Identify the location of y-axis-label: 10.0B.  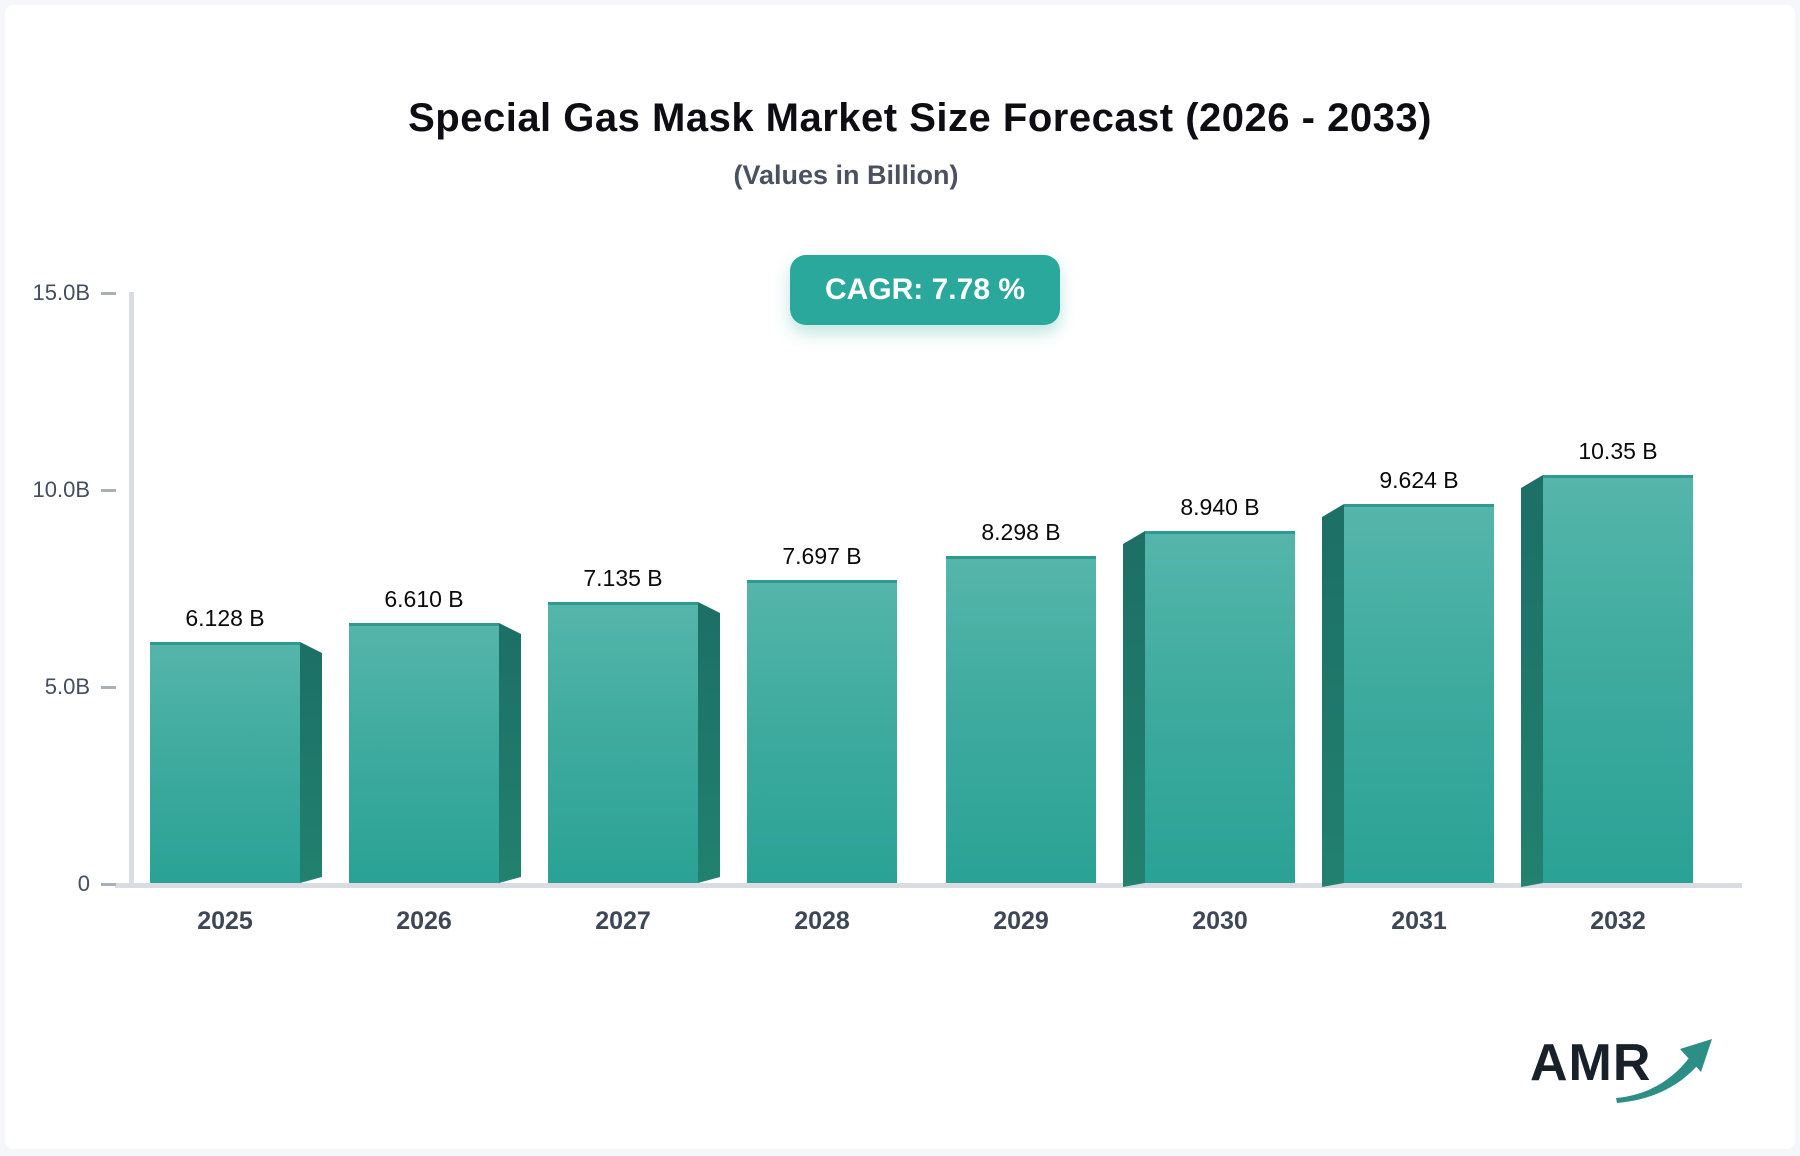
(61, 489).